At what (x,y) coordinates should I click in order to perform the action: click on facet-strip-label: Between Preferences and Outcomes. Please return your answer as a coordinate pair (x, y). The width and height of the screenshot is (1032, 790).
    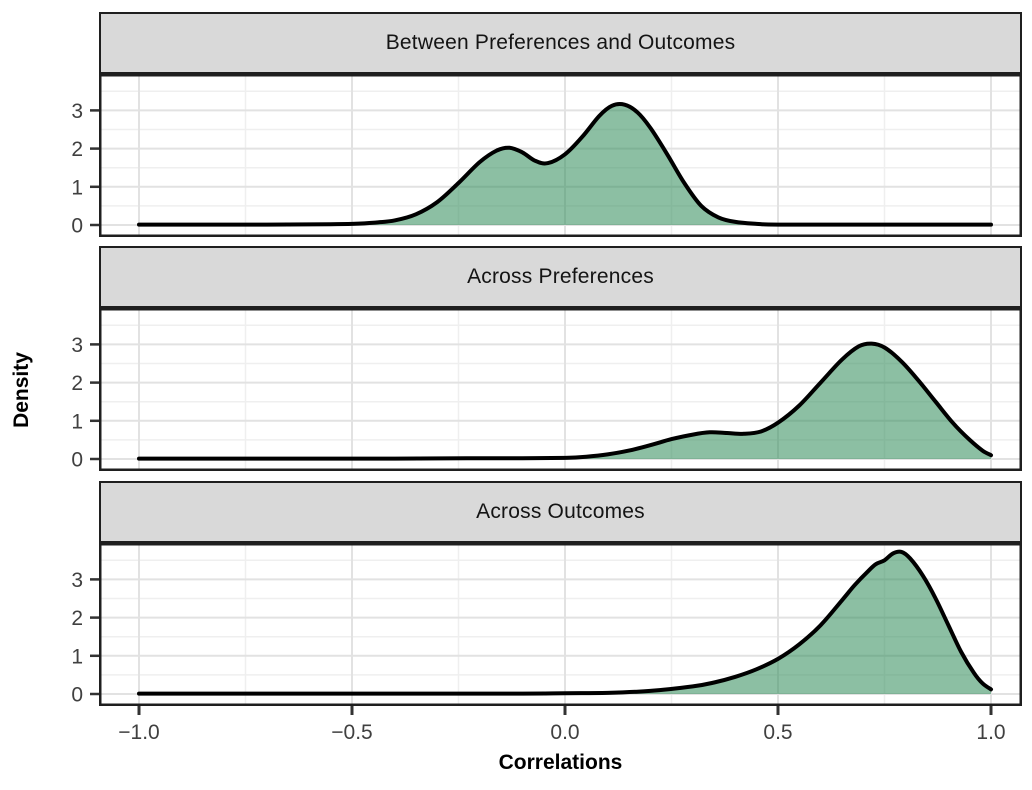
    Looking at the image, I should click on (560, 42).